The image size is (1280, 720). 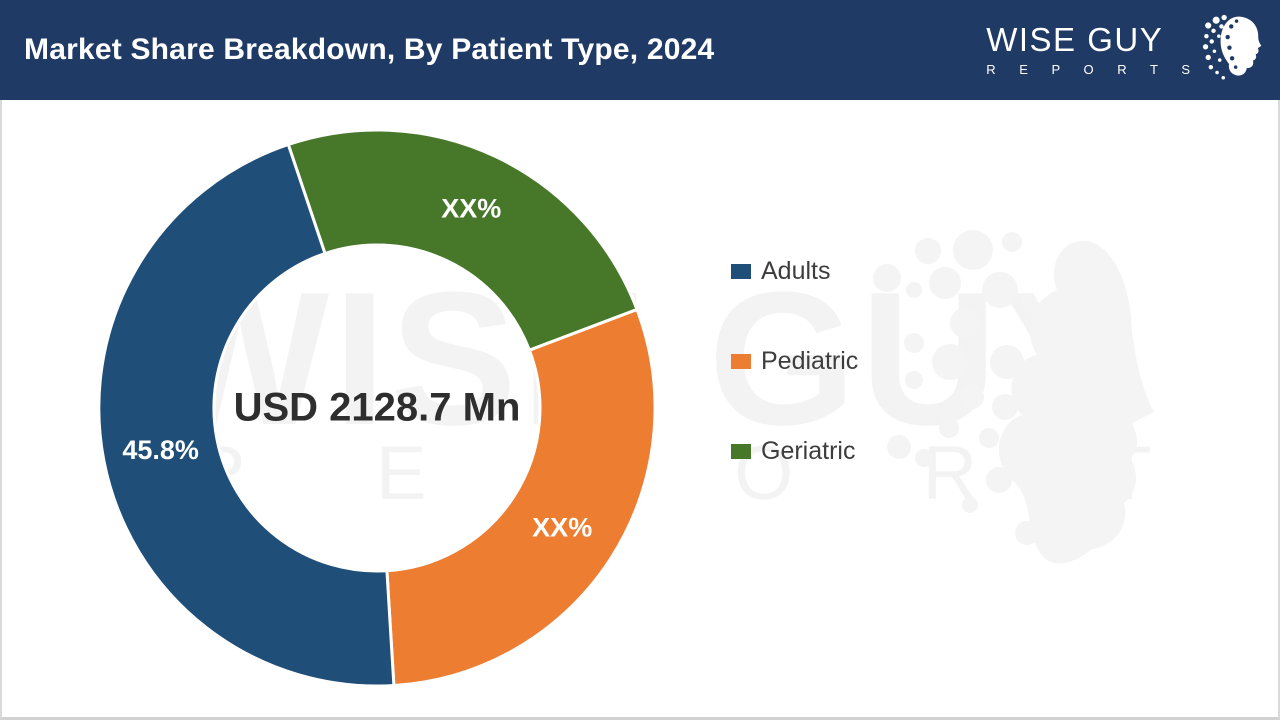 I want to click on legend-item-pediatric: Pediatric, so click(x=794, y=361).